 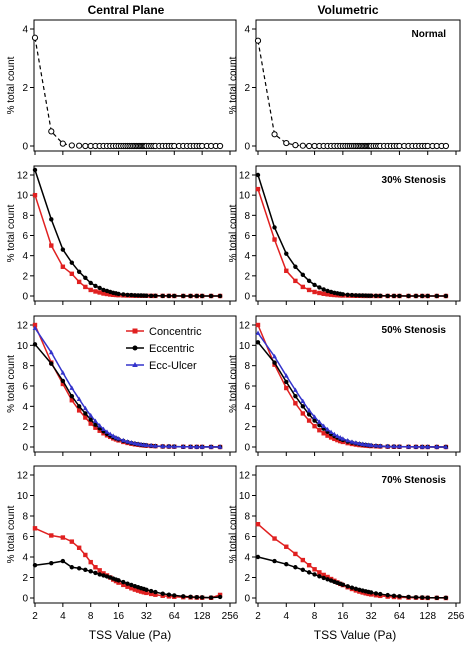 What do you see at coordinates (11, 534) in the screenshot?
I see `y-axis-label: % total count` at bounding box center [11, 534].